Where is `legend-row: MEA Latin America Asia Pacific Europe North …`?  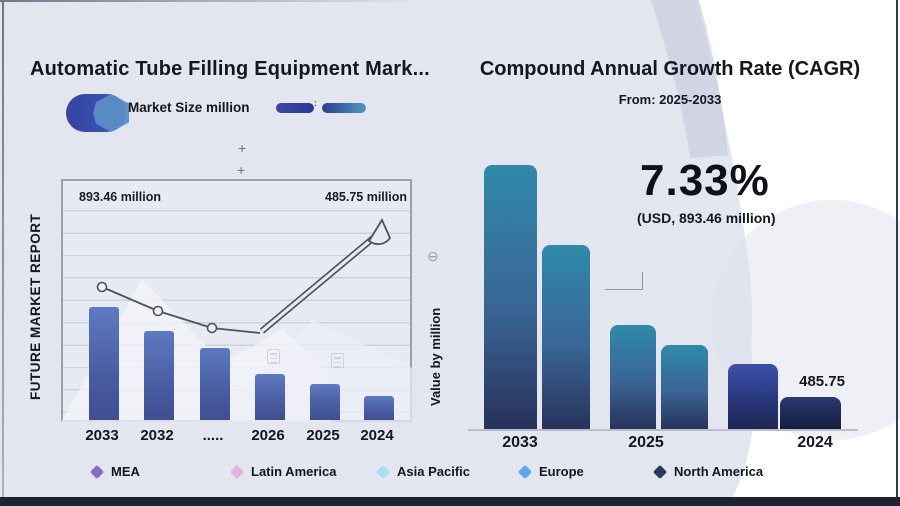 legend-row: MEA Latin America Asia Pacific Europe North … is located at coordinates (450, 476).